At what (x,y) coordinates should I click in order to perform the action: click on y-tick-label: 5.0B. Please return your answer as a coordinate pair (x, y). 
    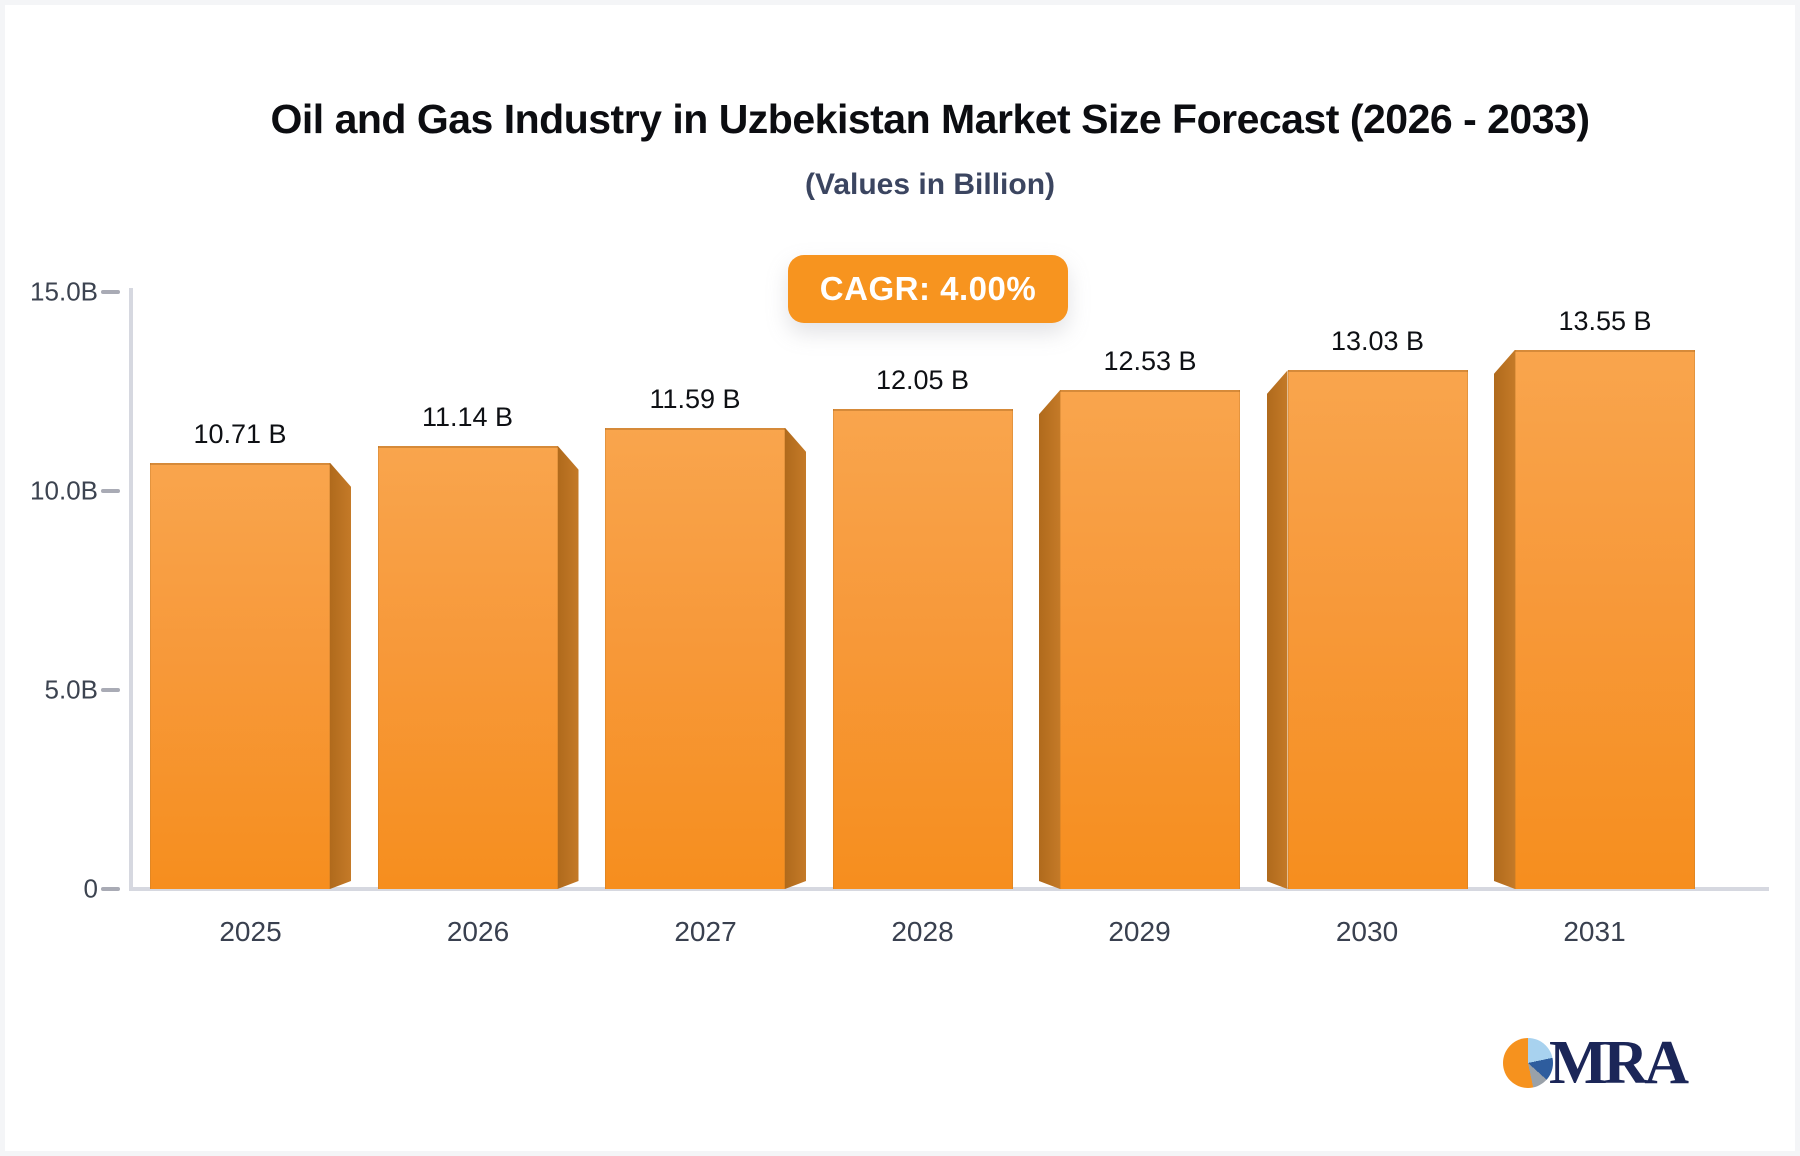
    Looking at the image, I should click on (71, 689).